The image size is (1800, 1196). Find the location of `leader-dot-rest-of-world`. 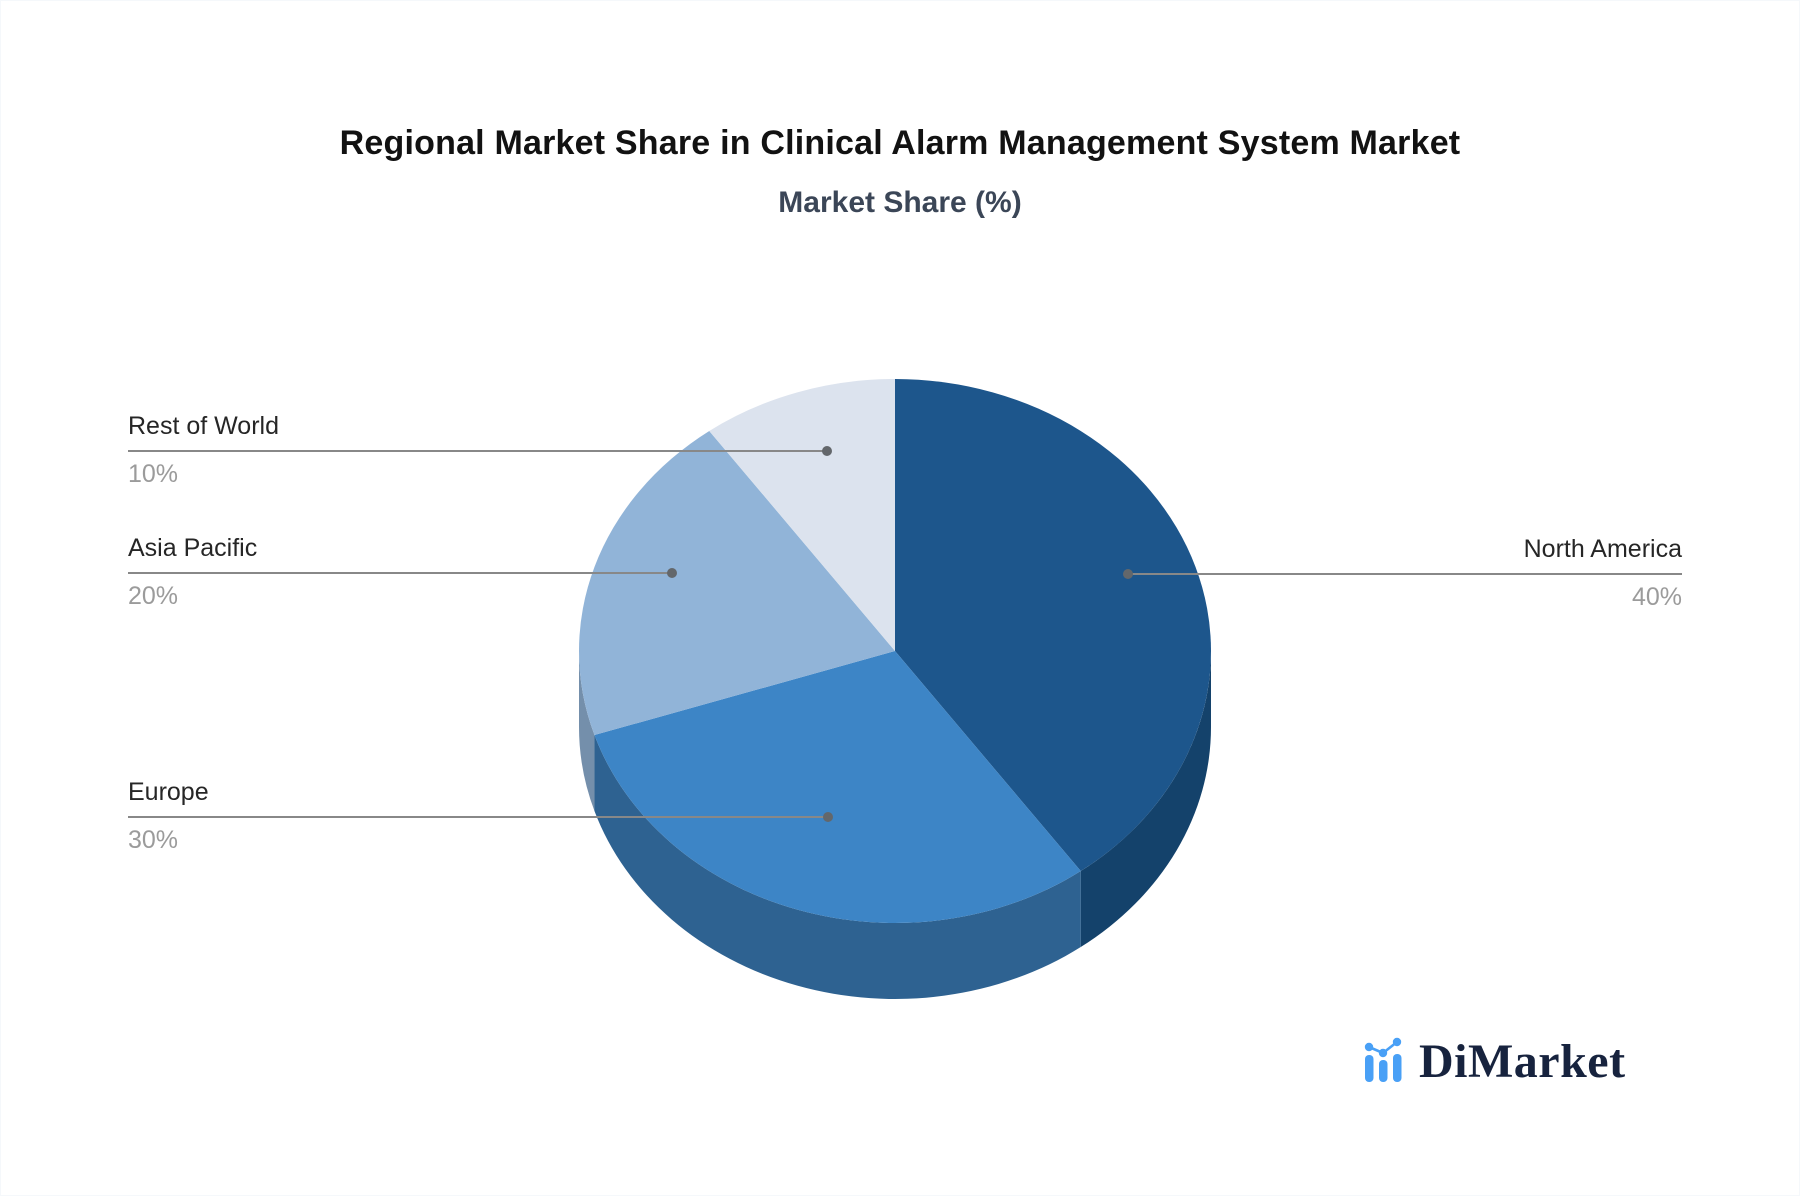

leader-dot-rest-of-world is located at coordinates (827, 451).